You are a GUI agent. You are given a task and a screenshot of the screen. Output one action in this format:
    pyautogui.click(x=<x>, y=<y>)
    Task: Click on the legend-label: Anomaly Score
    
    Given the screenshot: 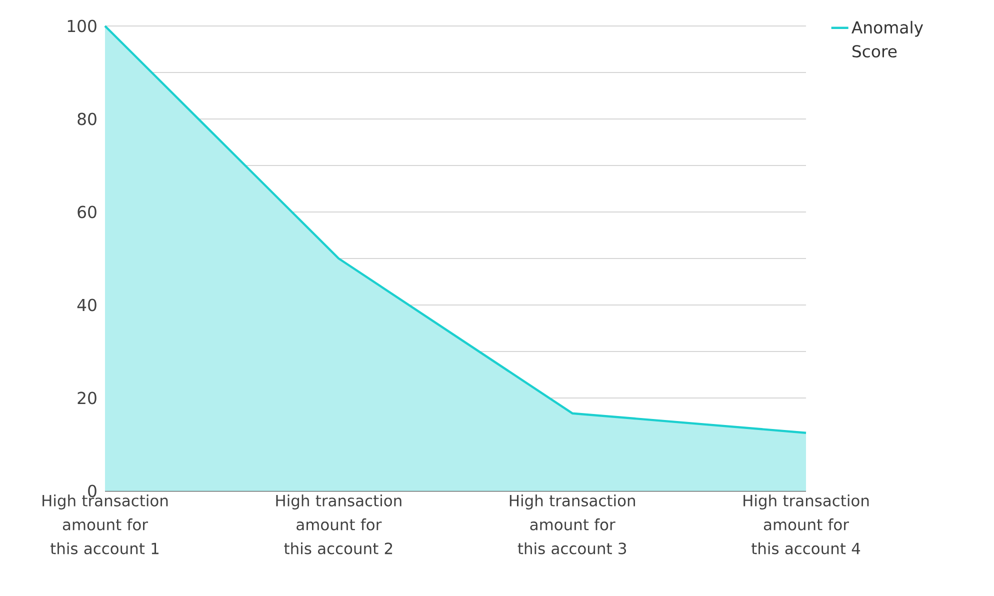 What is the action you would take?
    pyautogui.click(x=888, y=39)
    